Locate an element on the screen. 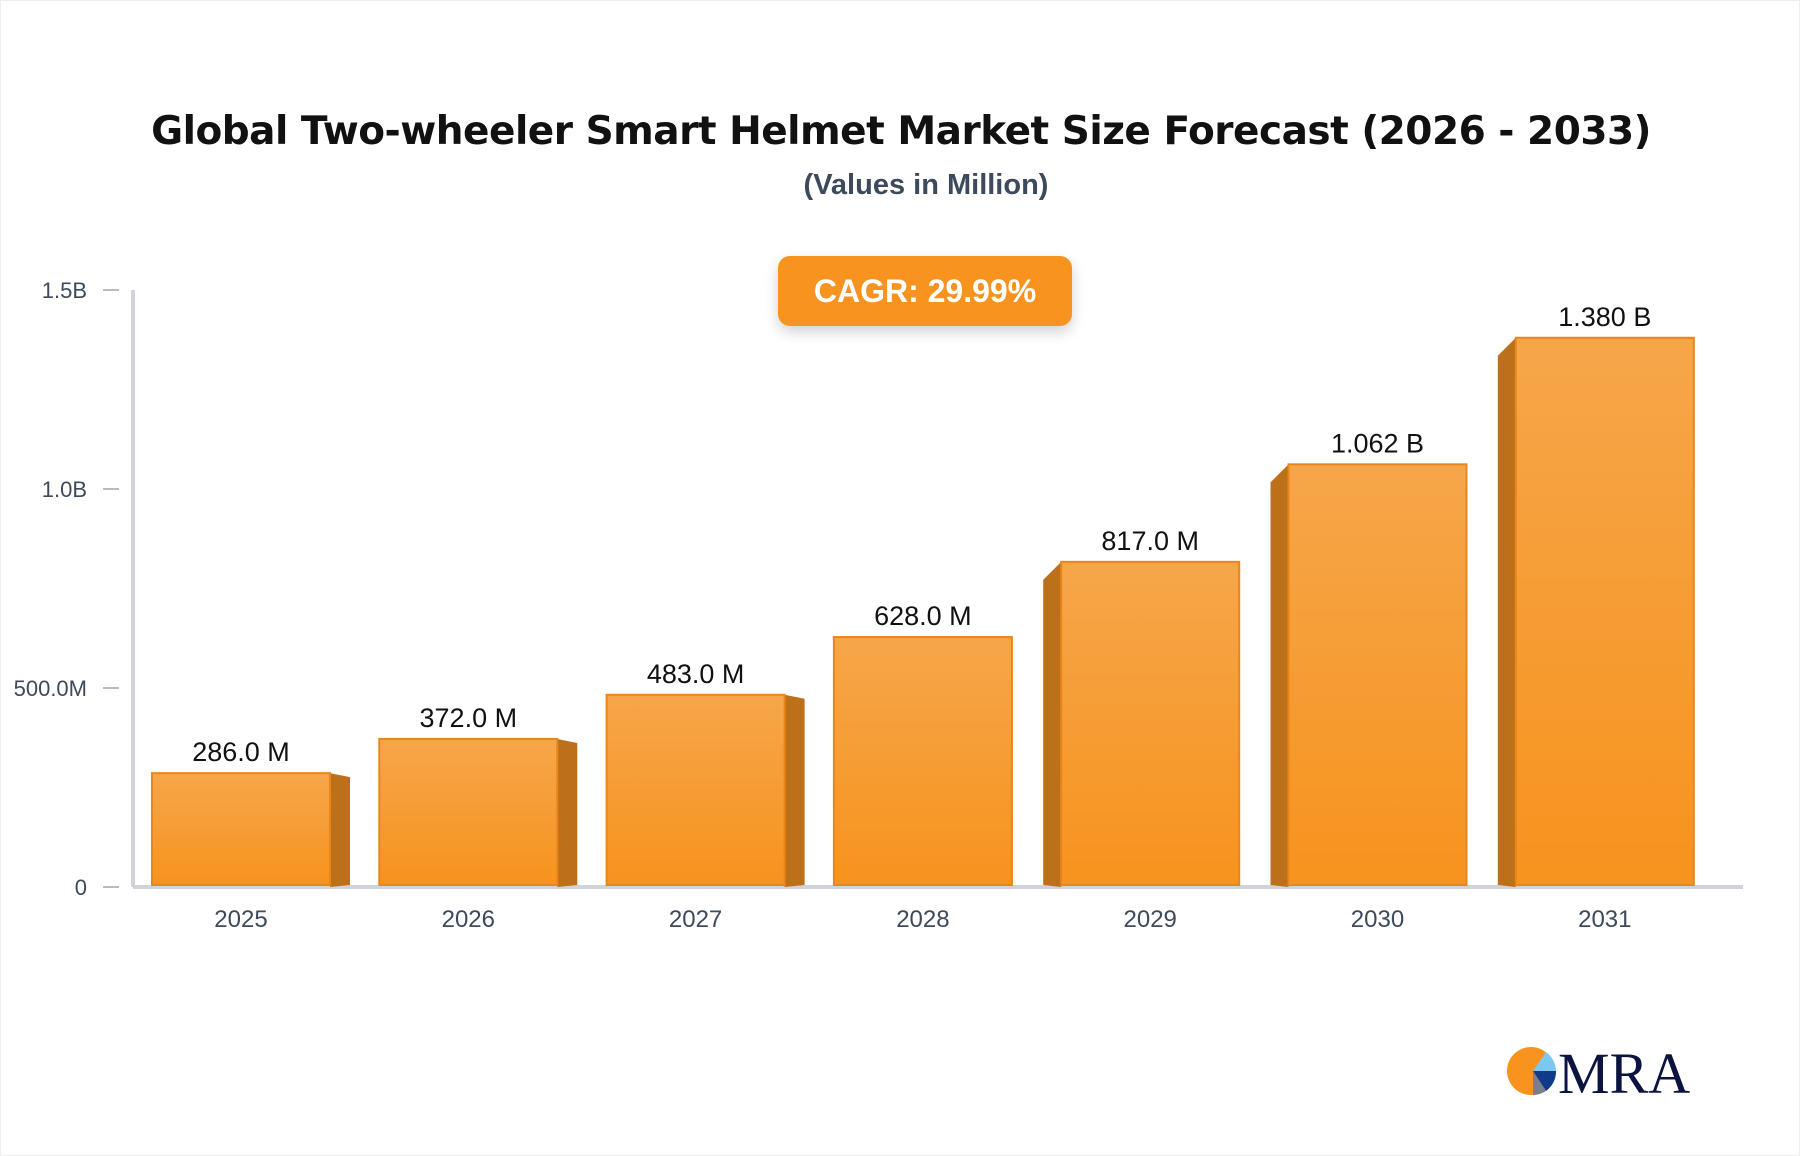 The height and width of the screenshot is (1156, 1800). bar-data-label: 817.0 M is located at coordinates (1150, 541).